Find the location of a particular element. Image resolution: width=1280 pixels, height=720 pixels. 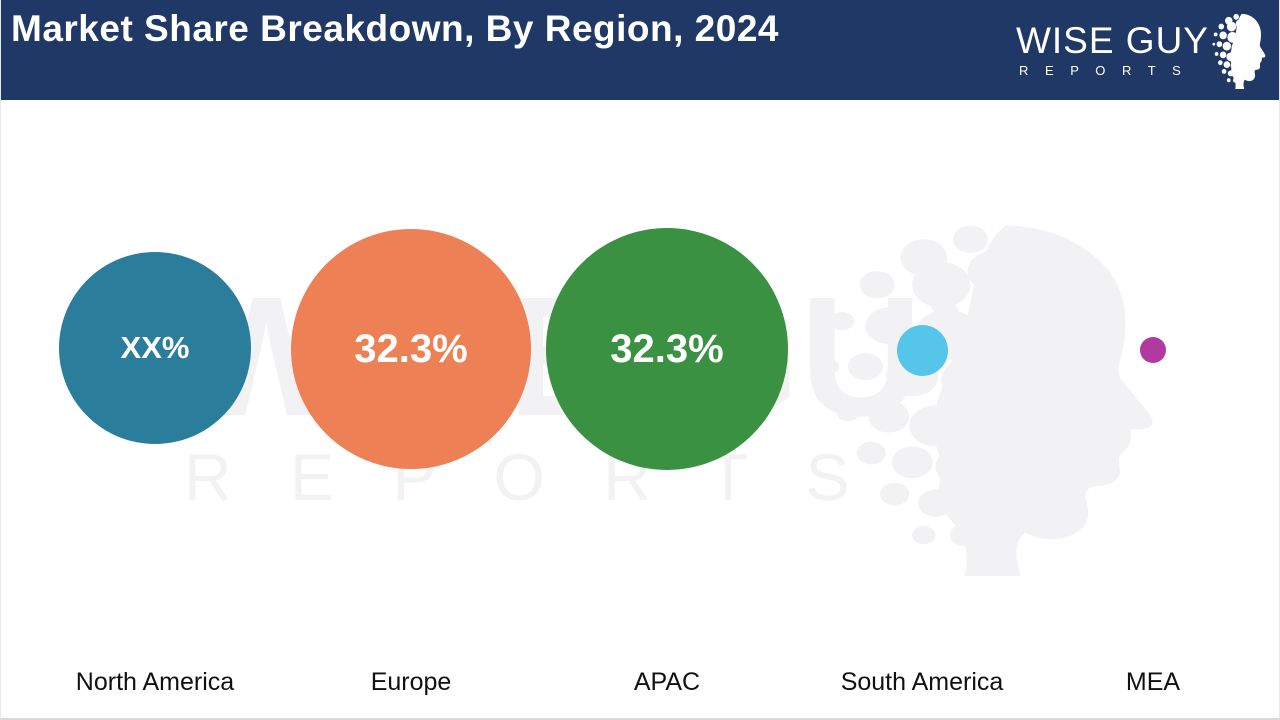

brand-subtitle: R E P O R T S is located at coordinates (1103, 70).